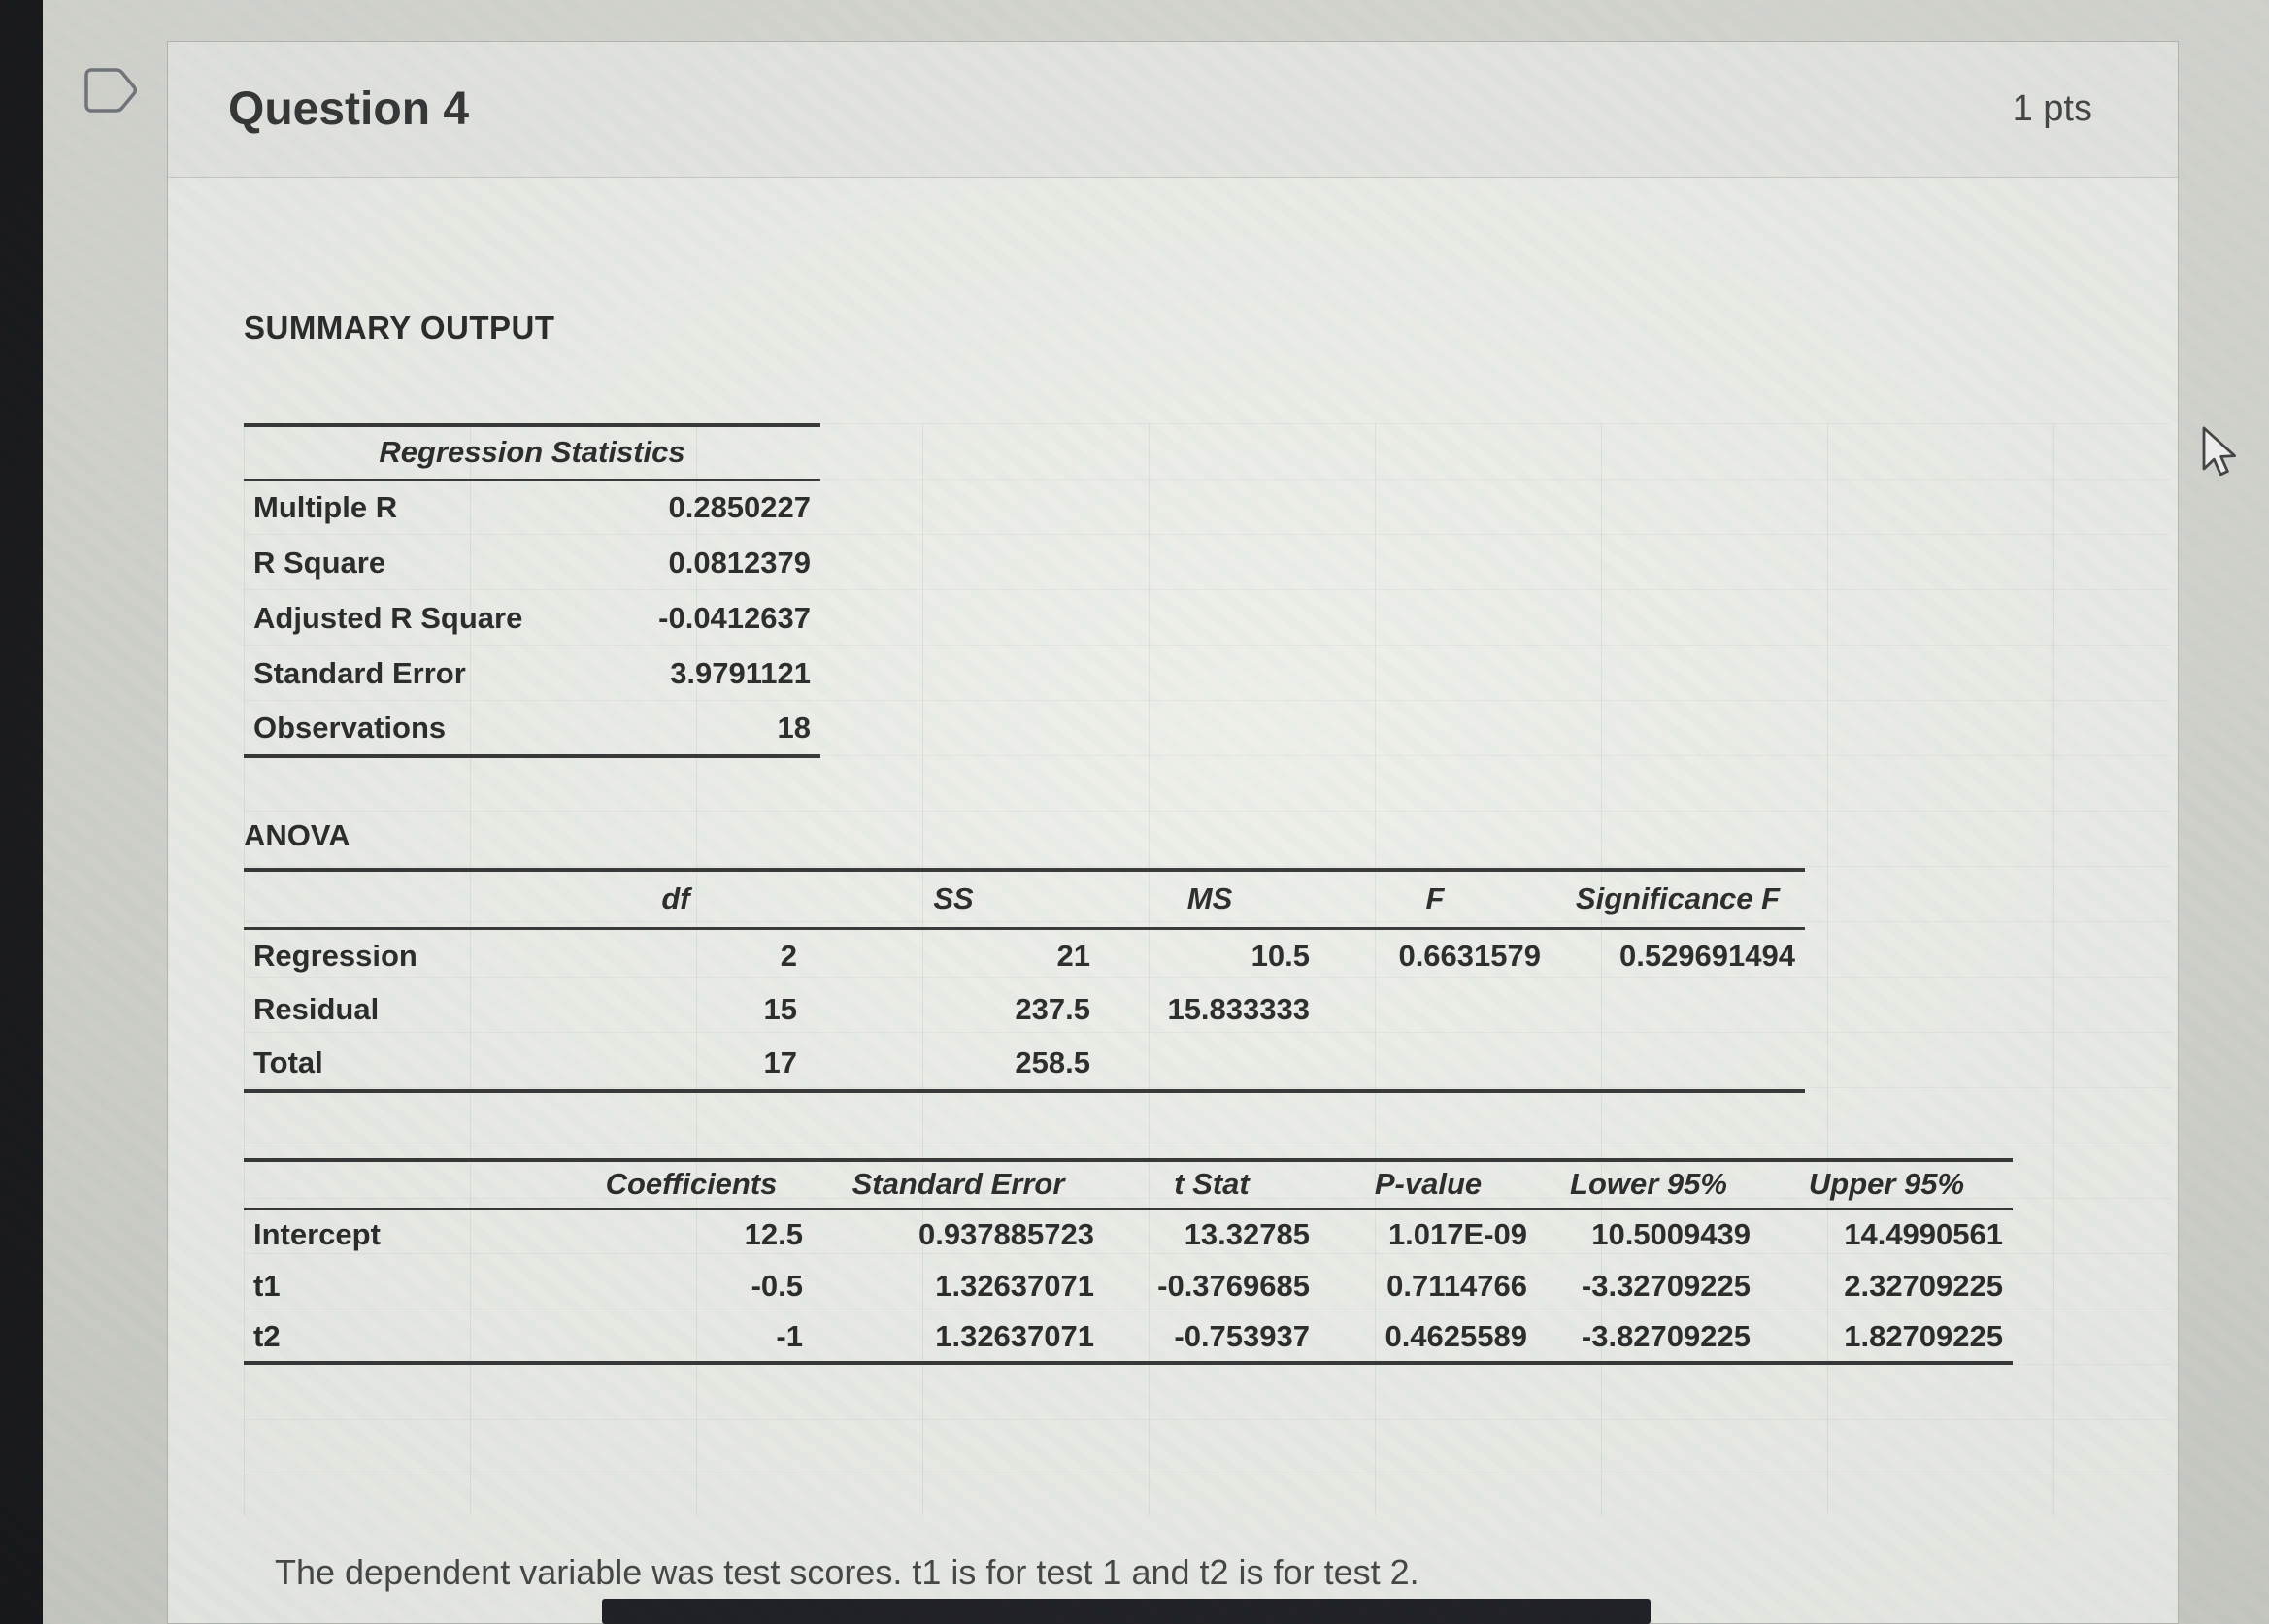 Image resolution: width=2269 pixels, height=1624 pixels. I want to click on table-row: Residual 15 237.5 15.833333, so click(1024, 1009).